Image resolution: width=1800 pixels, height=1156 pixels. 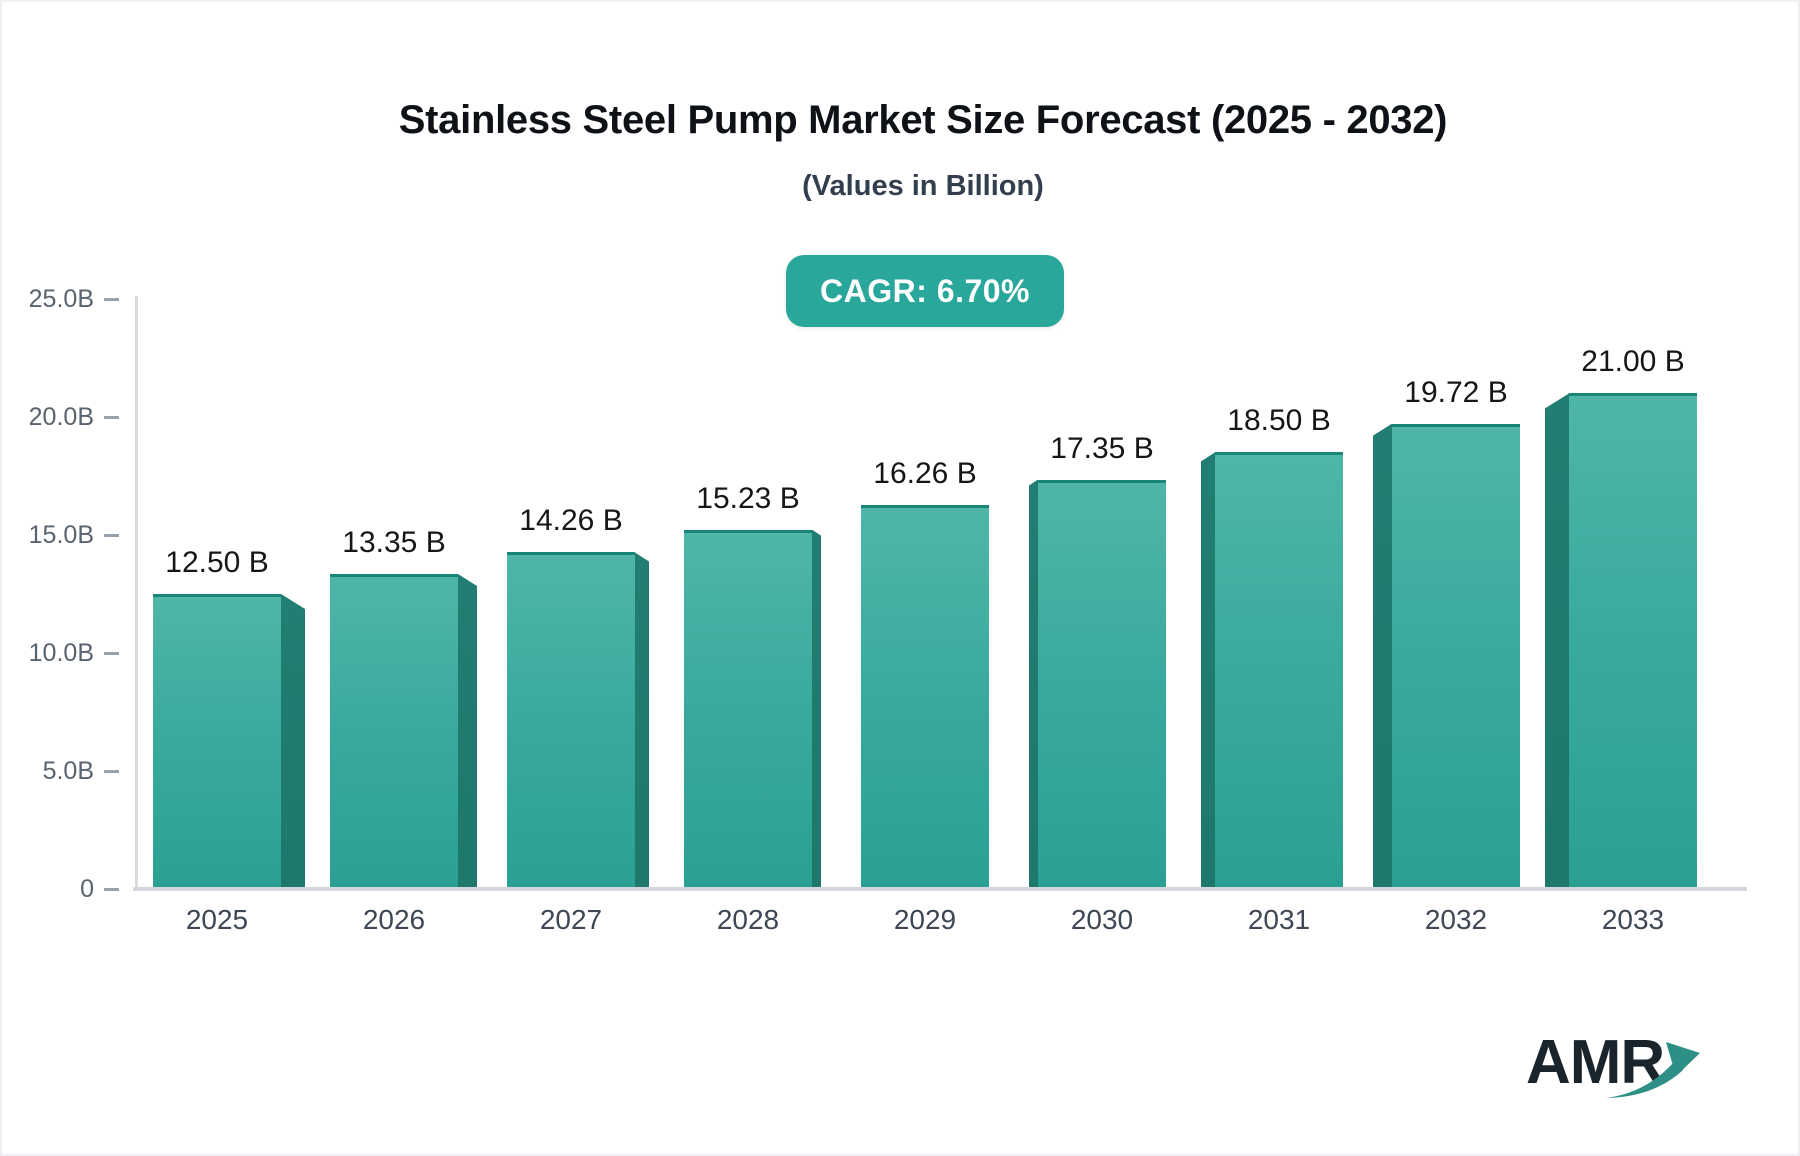 I want to click on y-axis-label: 5.0B, so click(x=68, y=771).